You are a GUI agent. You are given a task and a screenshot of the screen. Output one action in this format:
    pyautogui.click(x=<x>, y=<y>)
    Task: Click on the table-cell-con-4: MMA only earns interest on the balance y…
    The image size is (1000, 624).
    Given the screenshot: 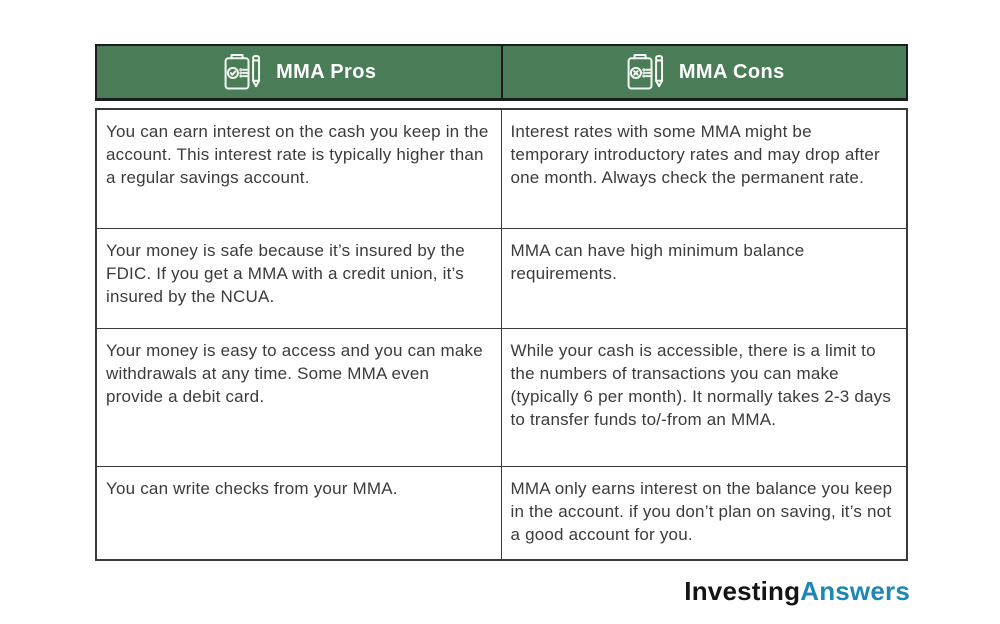 What is the action you would take?
    pyautogui.click(x=701, y=511)
    